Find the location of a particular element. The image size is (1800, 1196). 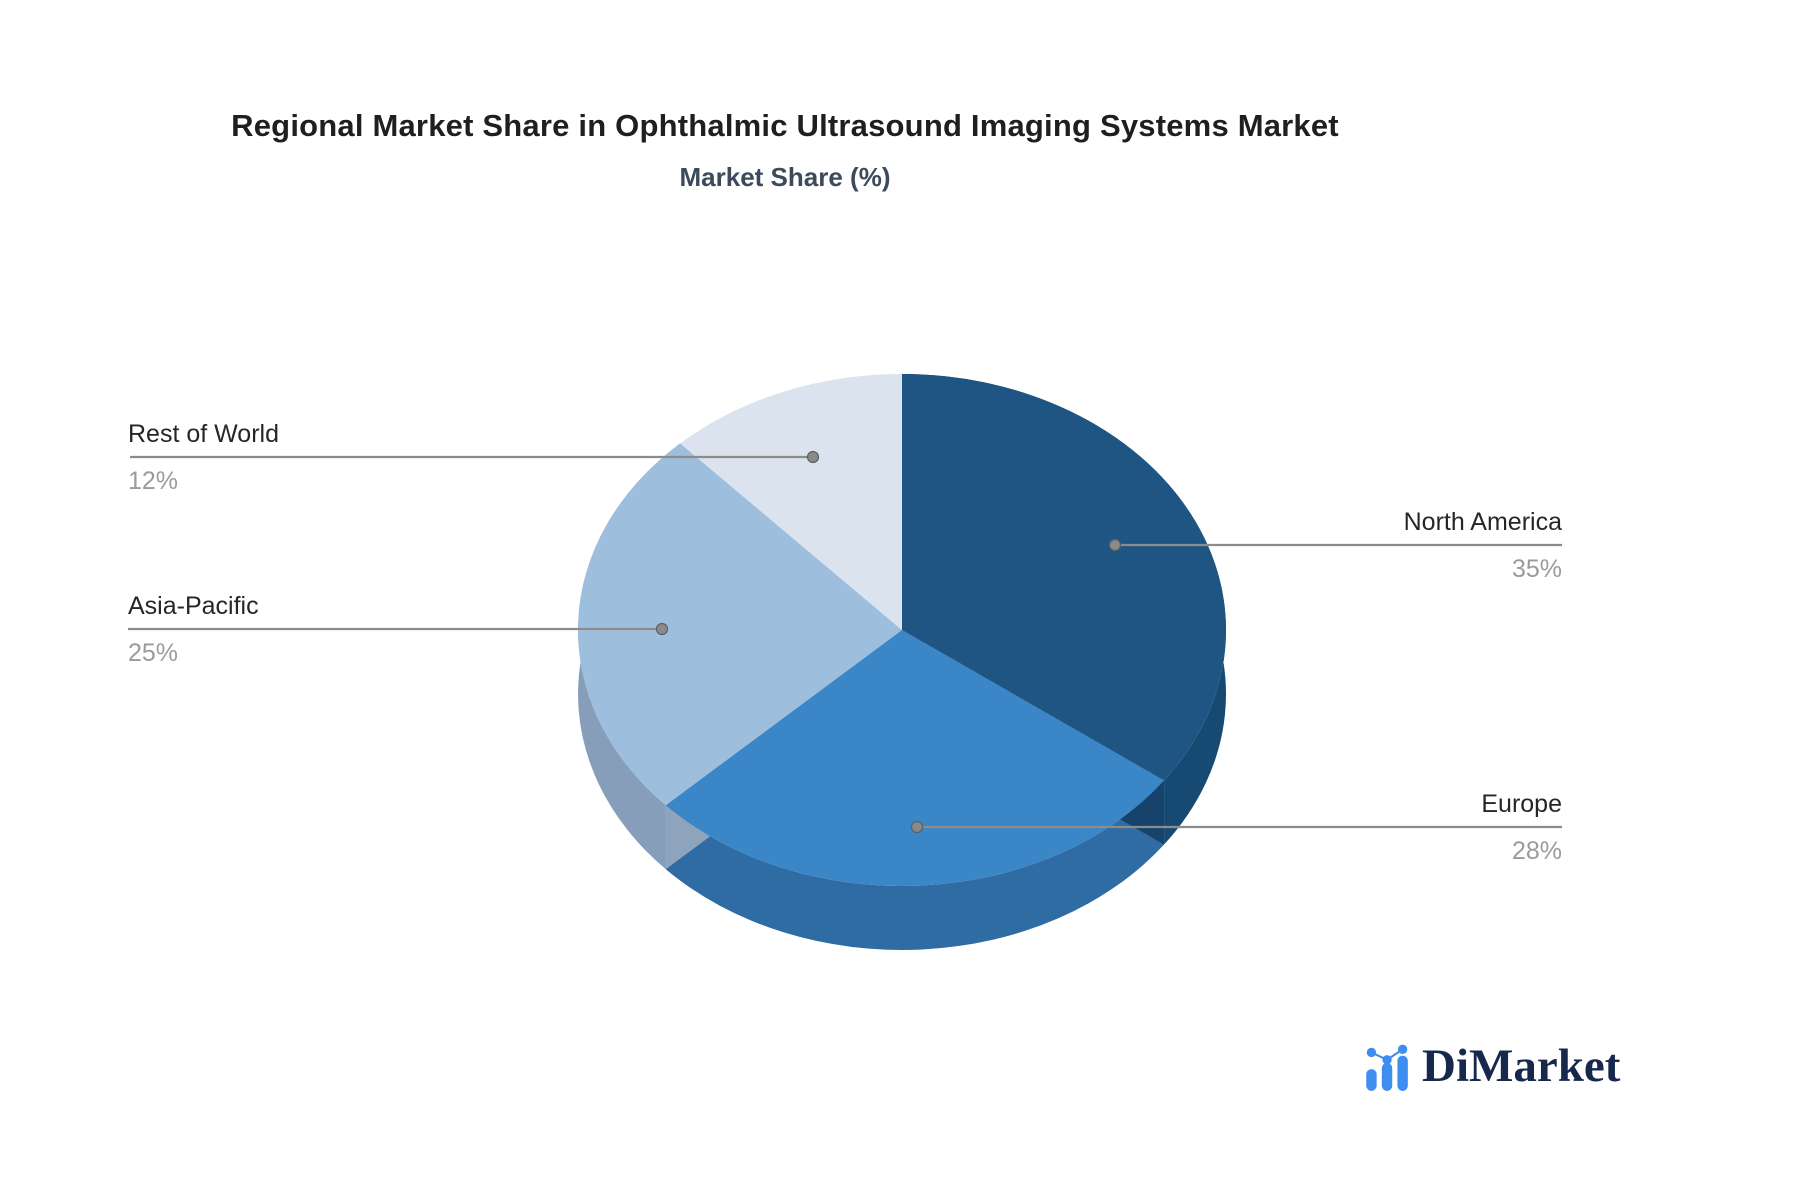

pie-slice-north-america is located at coordinates (1064, 577).